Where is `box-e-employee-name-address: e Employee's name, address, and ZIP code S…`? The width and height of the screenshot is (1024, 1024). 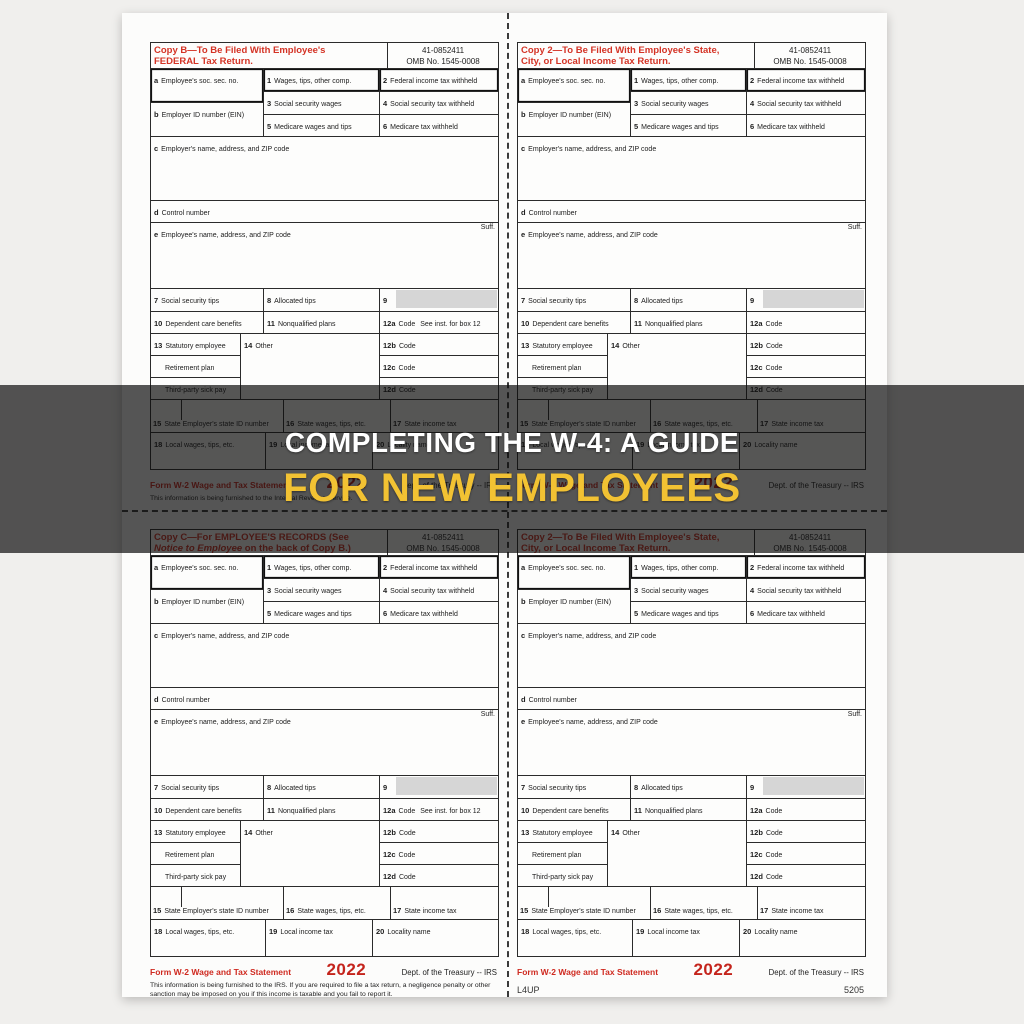
box-e-employee-name-address: e Employee's name, address, and ZIP code S… is located at coordinates (691, 743).